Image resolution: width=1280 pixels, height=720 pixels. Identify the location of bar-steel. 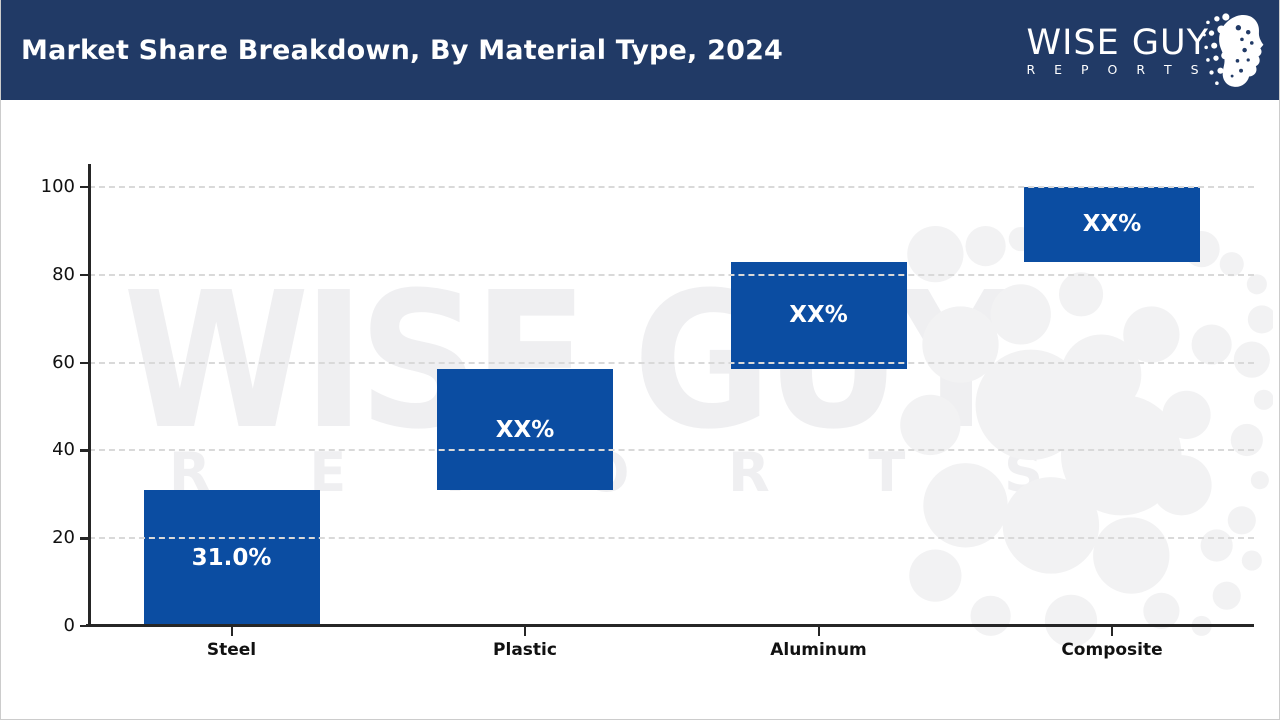
(231, 557).